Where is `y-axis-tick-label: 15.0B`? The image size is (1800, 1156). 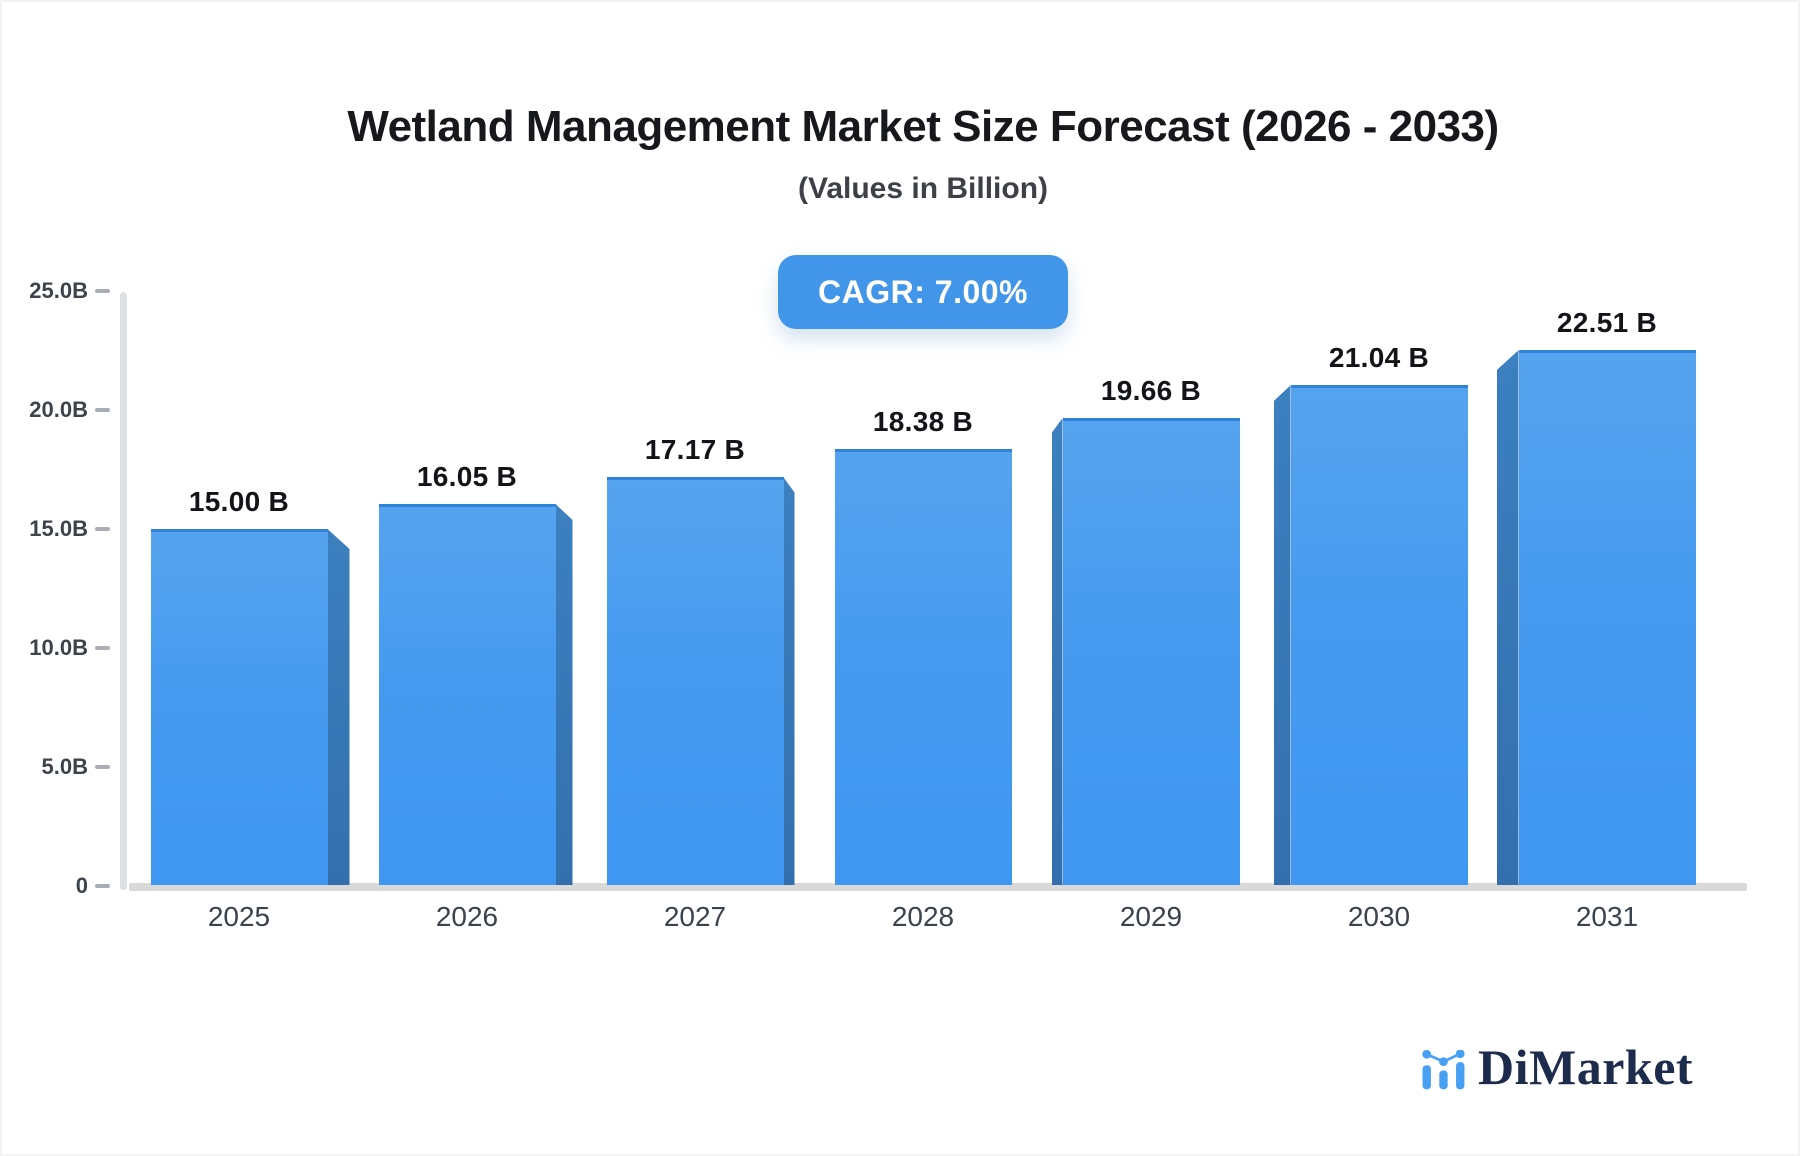 y-axis-tick-label: 15.0B is located at coordinates (58, 528).